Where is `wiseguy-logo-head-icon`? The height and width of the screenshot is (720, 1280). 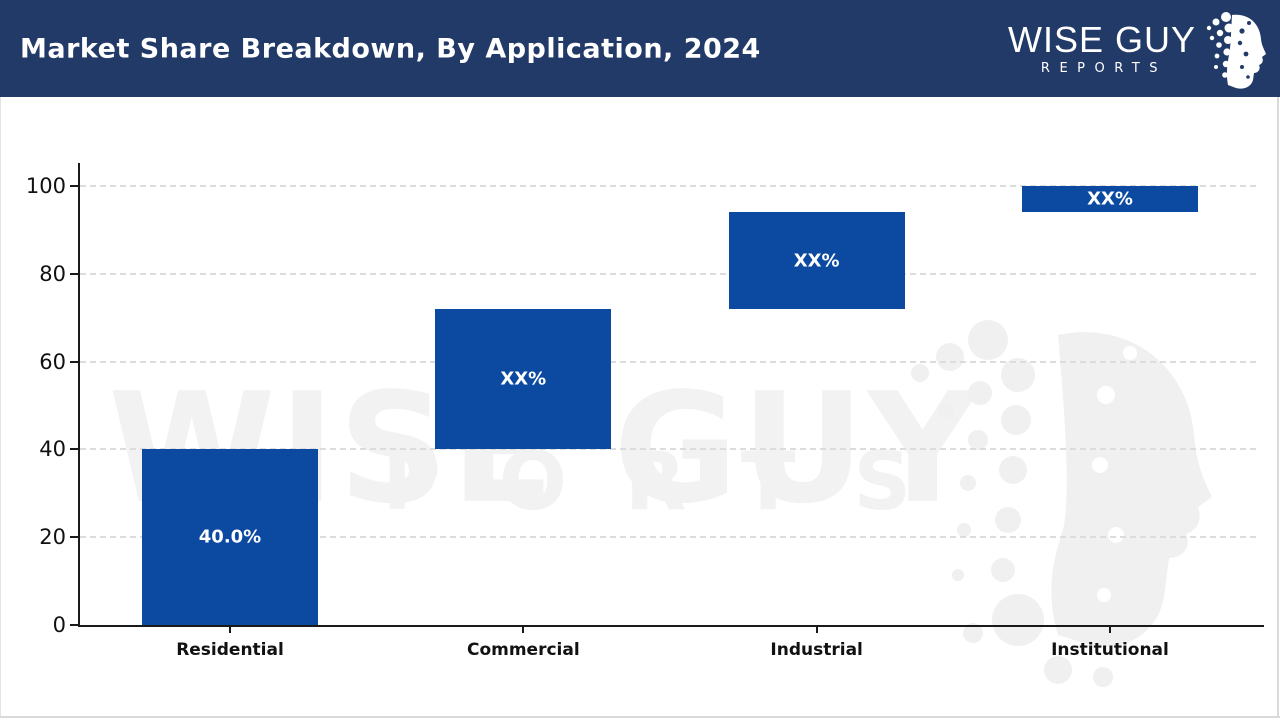
wiseguy-logo-head-icon is located at coordinates (1236, 50).